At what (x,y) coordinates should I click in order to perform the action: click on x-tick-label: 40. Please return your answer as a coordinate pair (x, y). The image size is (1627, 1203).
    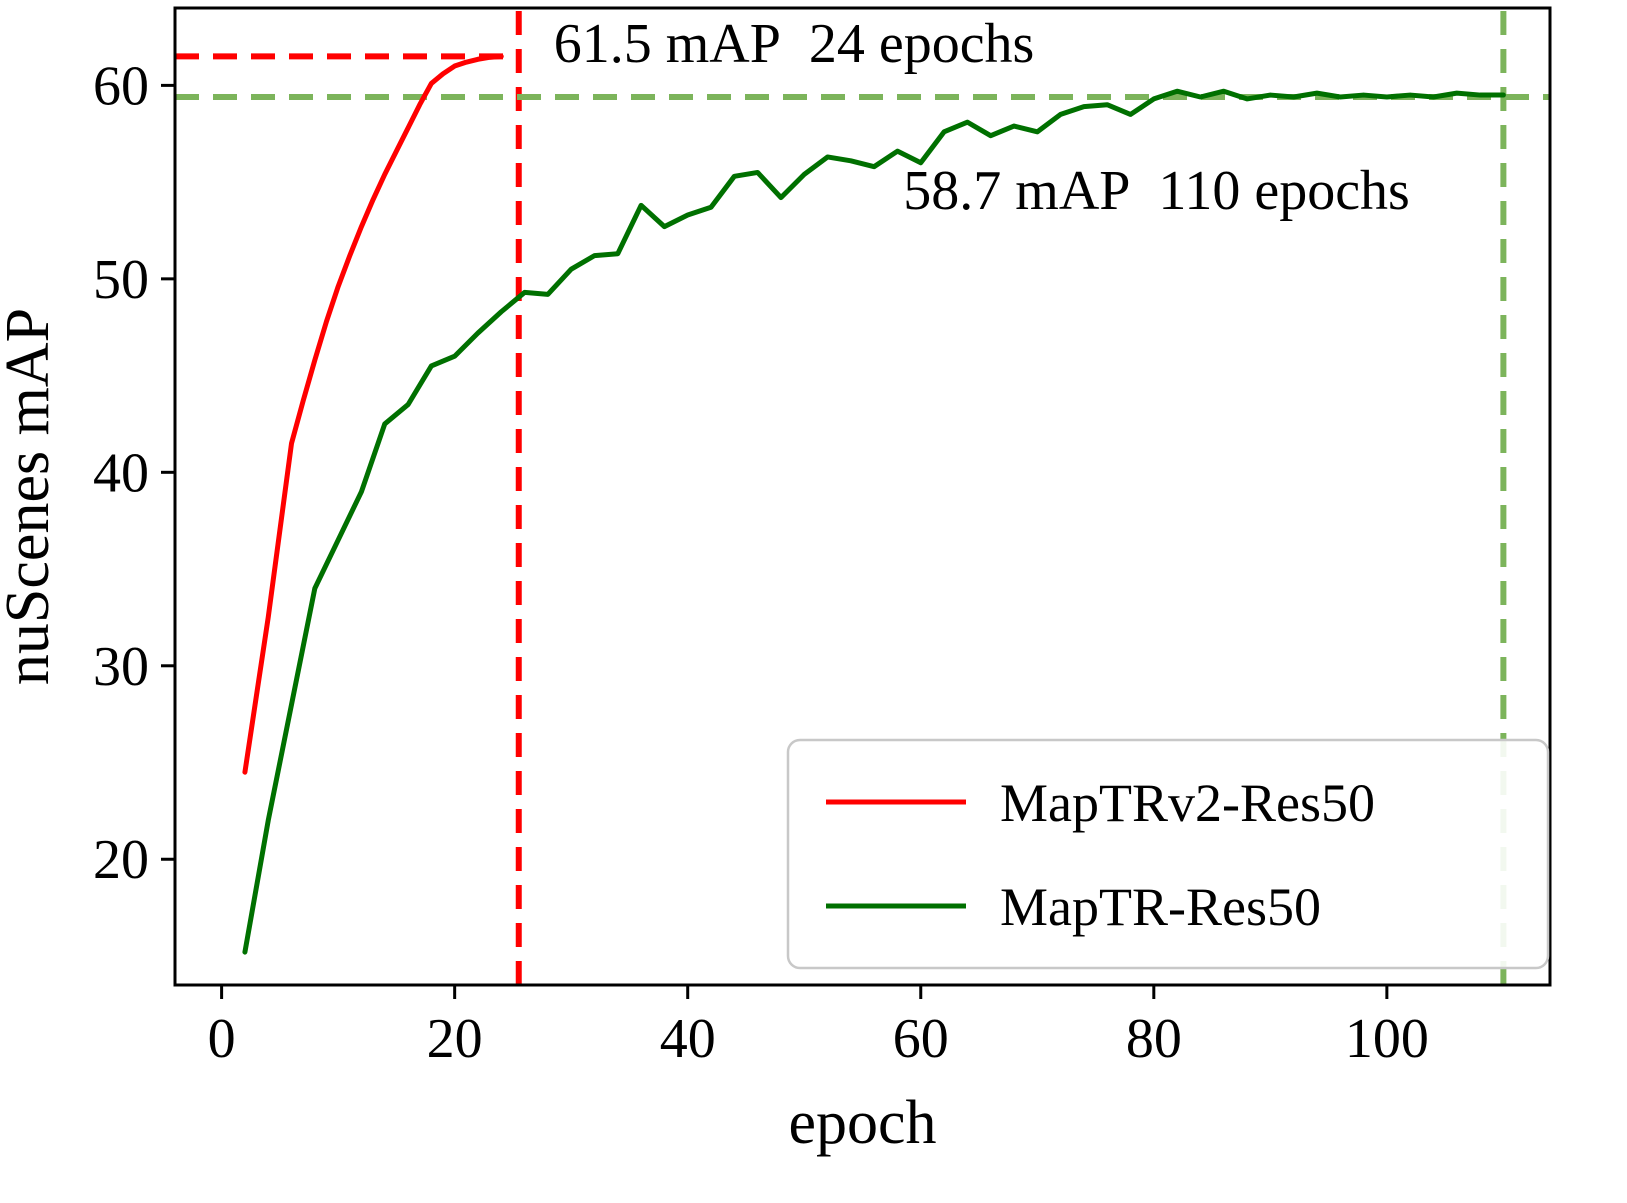
    Looking at the image, I should click on (688, 1039).